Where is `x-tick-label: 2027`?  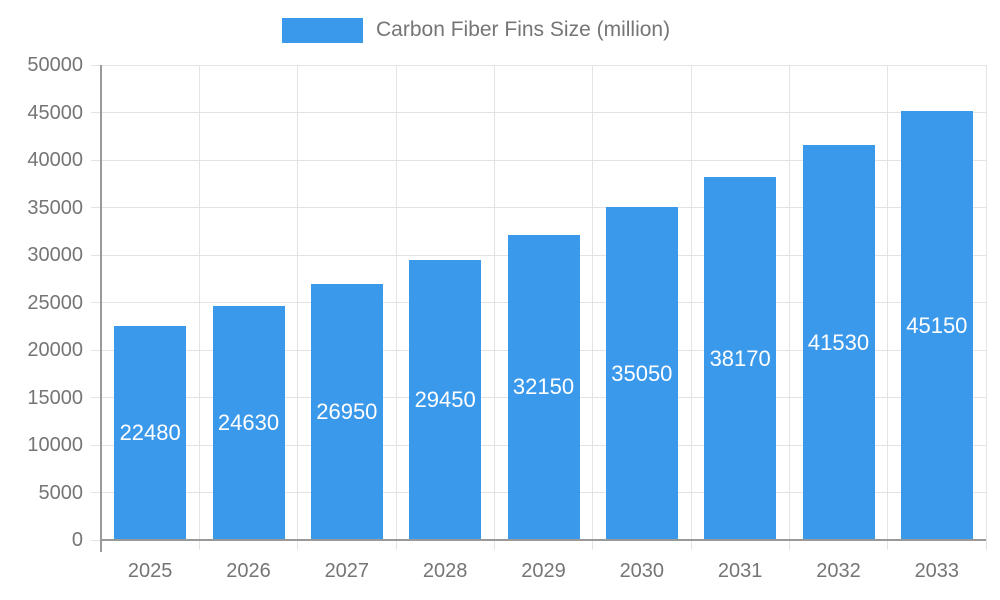 x-tick-label: 2027 is located at coordinates (347, 571).